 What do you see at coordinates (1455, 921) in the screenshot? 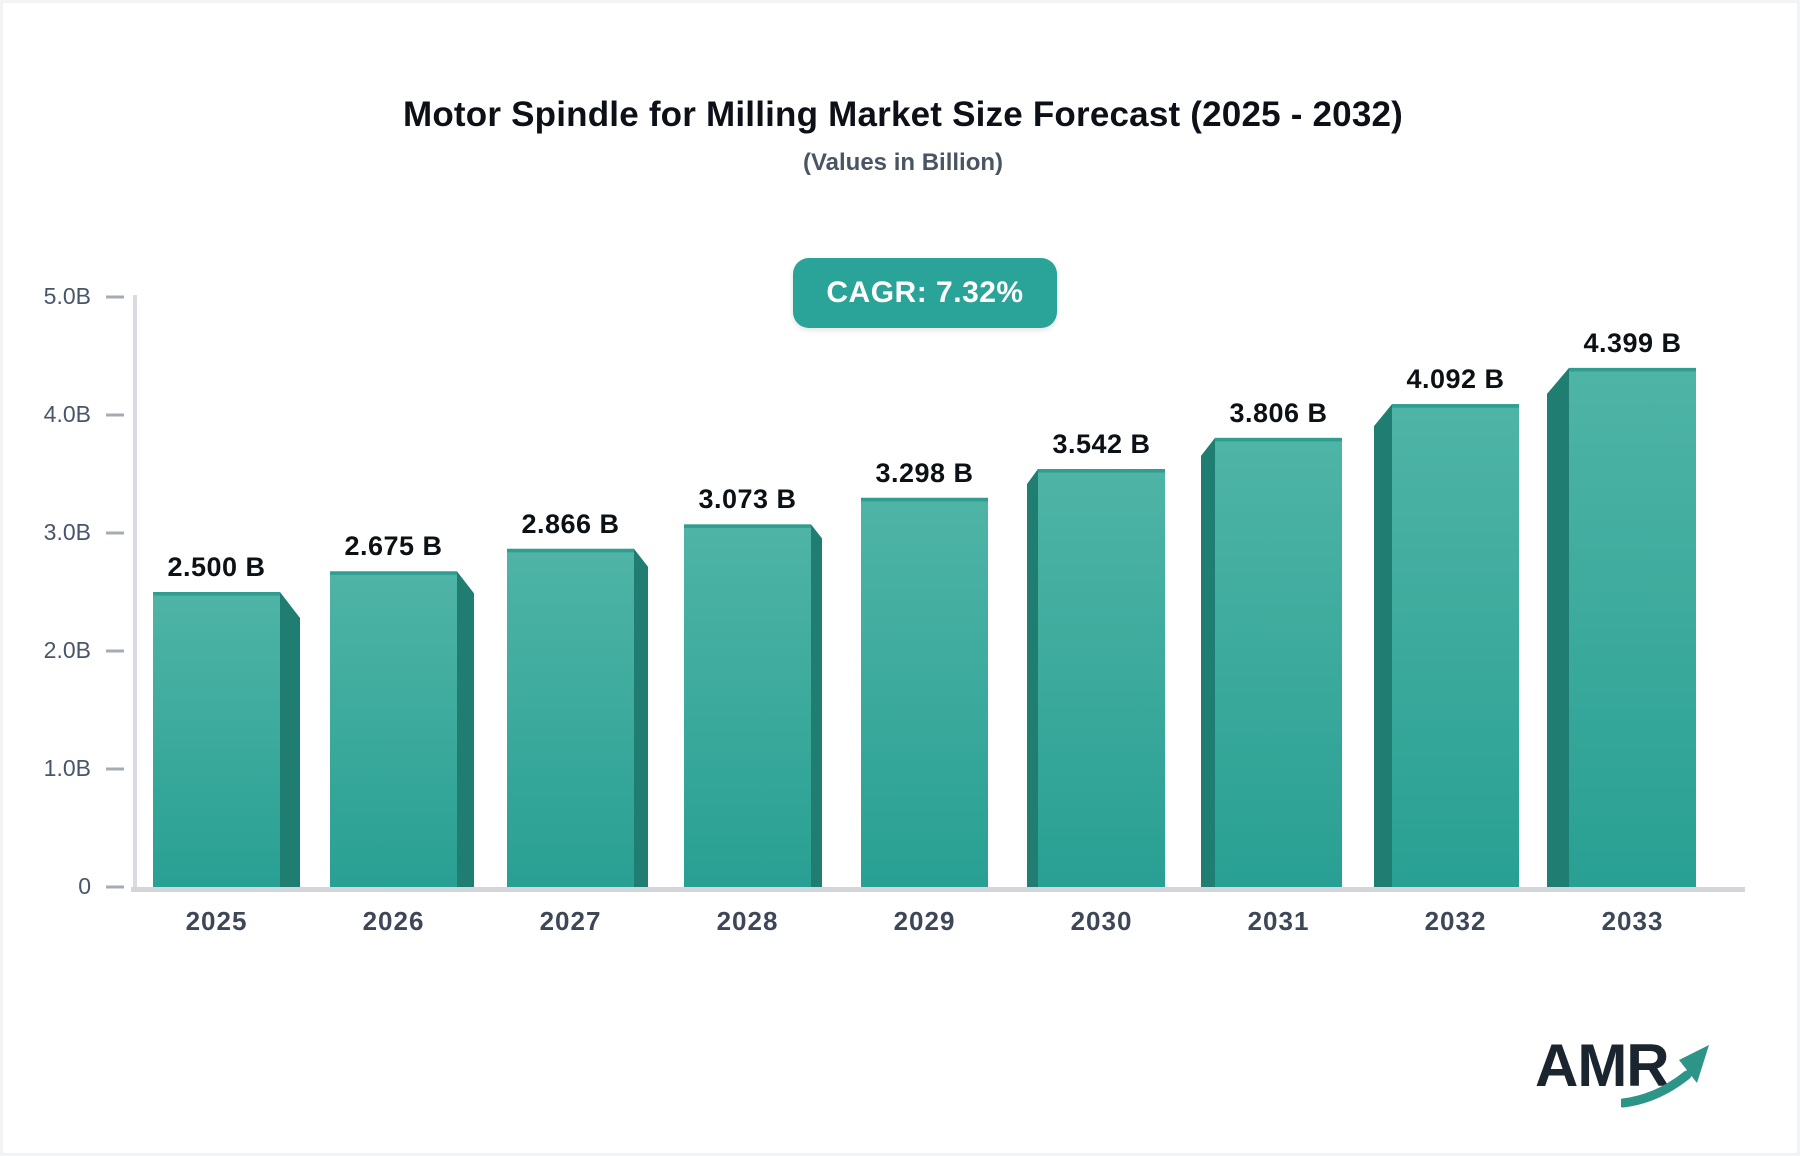
I see `x-axis-label-2032: 2032` at bounding box center [1455, 921].